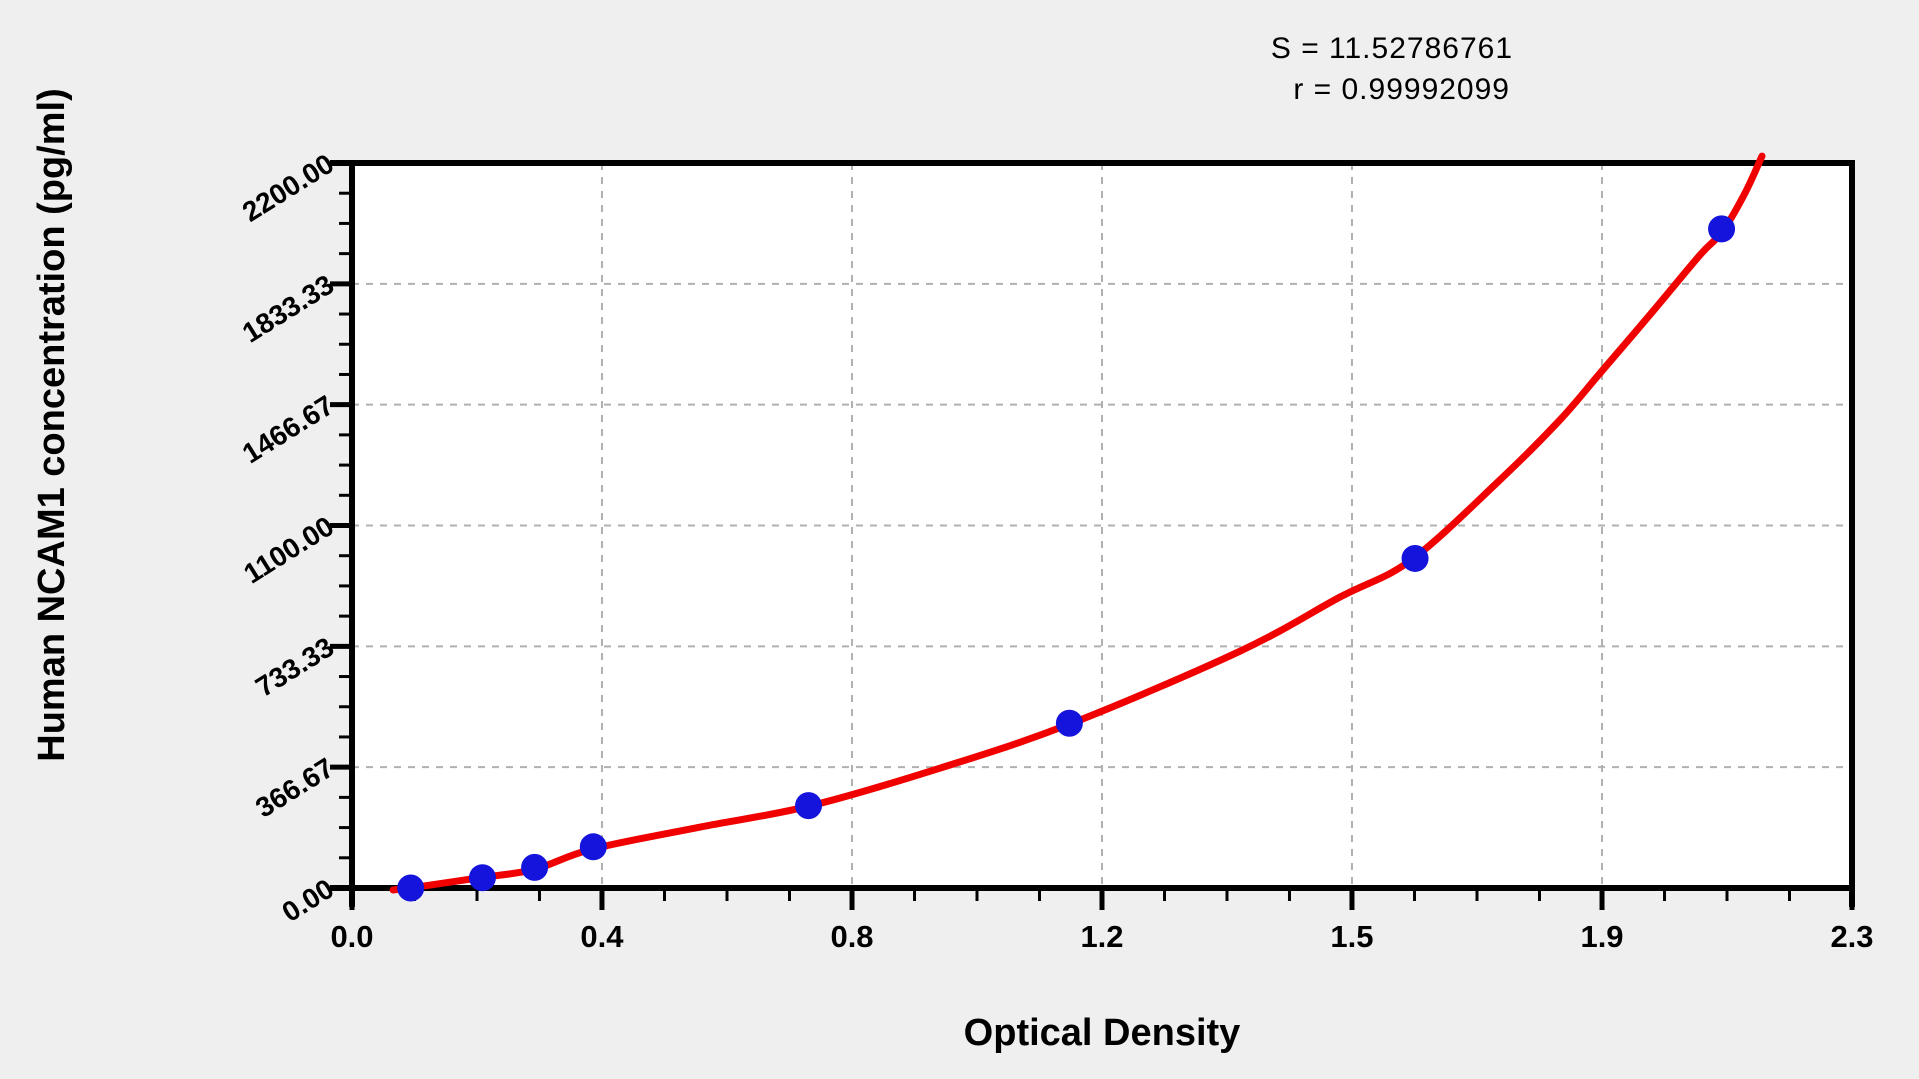 This screenshot has width=1919, height=1079. What do you see at coordinates (1101, 936) in the screenshot?
I see `x-tick-label: 1.2` at bounding box center [1101, 936].